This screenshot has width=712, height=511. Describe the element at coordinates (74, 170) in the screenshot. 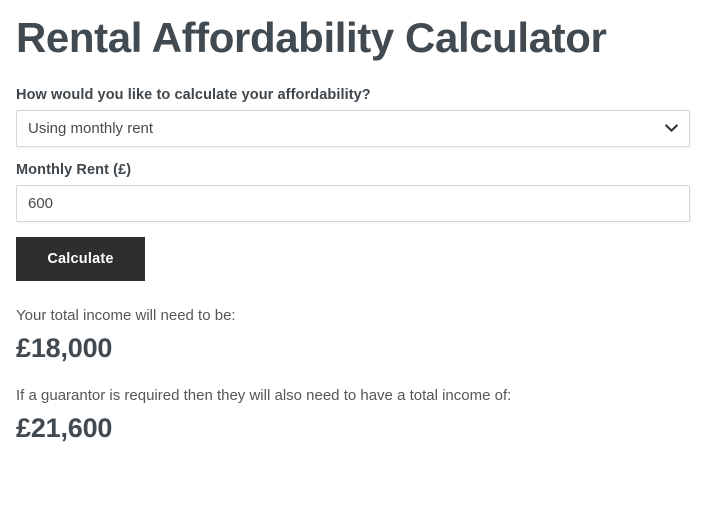

I see `rent-input-label: Monthly Rent (£)` at that location.